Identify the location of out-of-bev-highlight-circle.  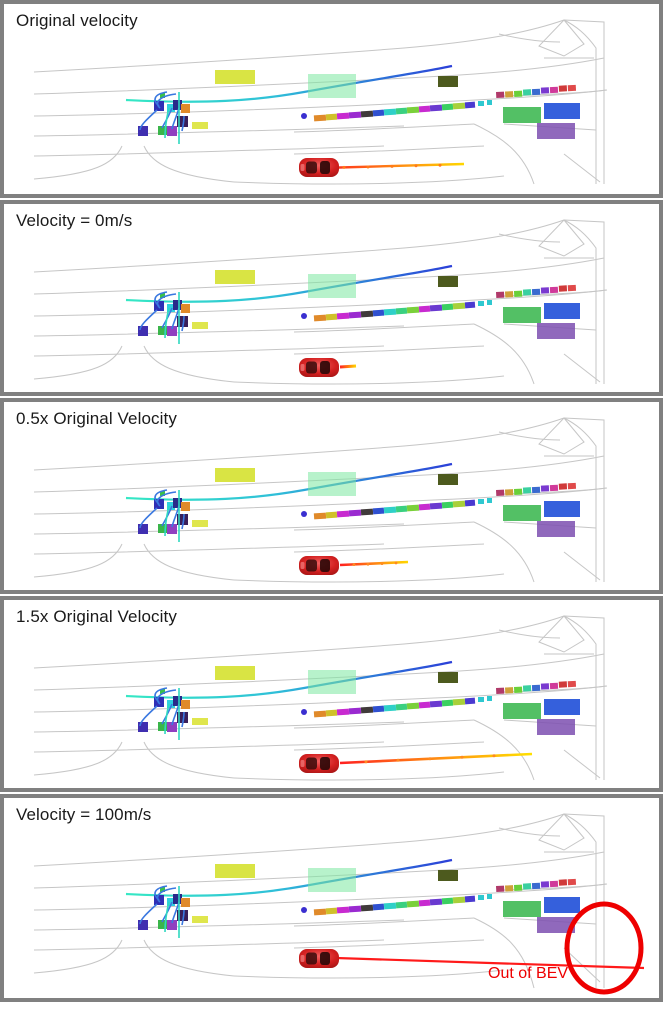
(604, 948).